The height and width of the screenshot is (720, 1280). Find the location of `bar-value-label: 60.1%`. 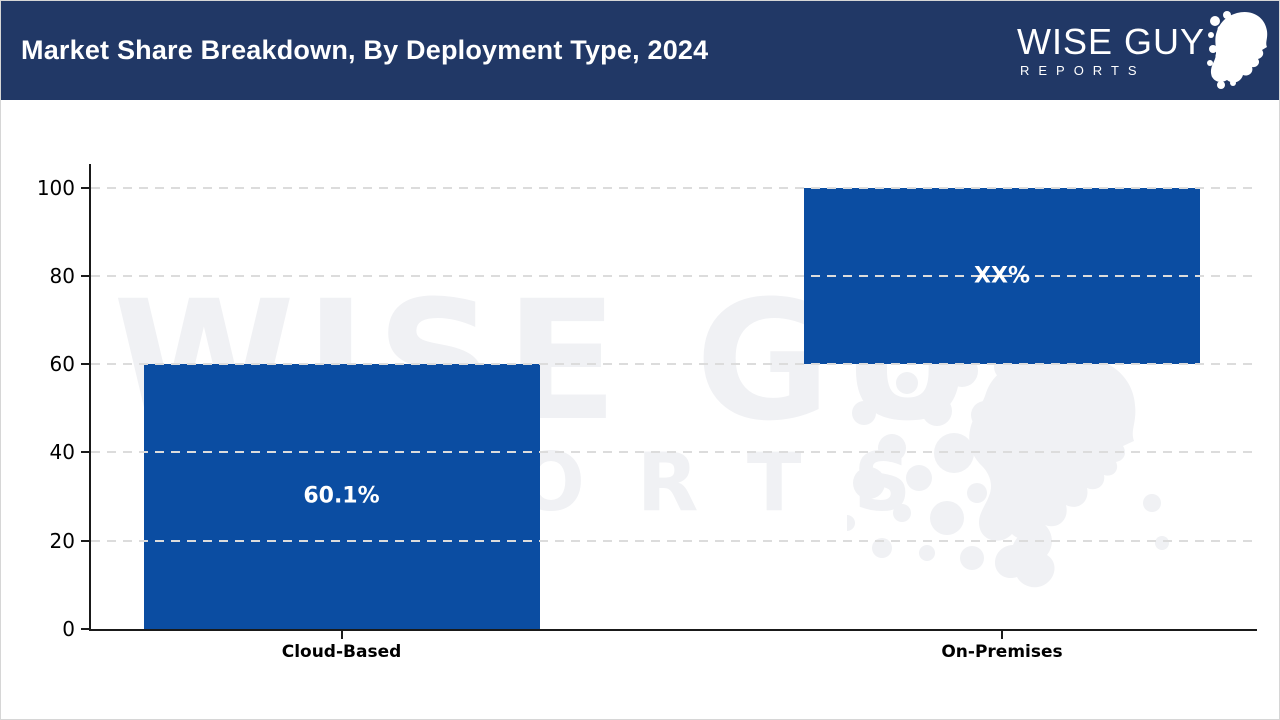

bar-value-label: 60.1% is located at coordinates (341, 496).